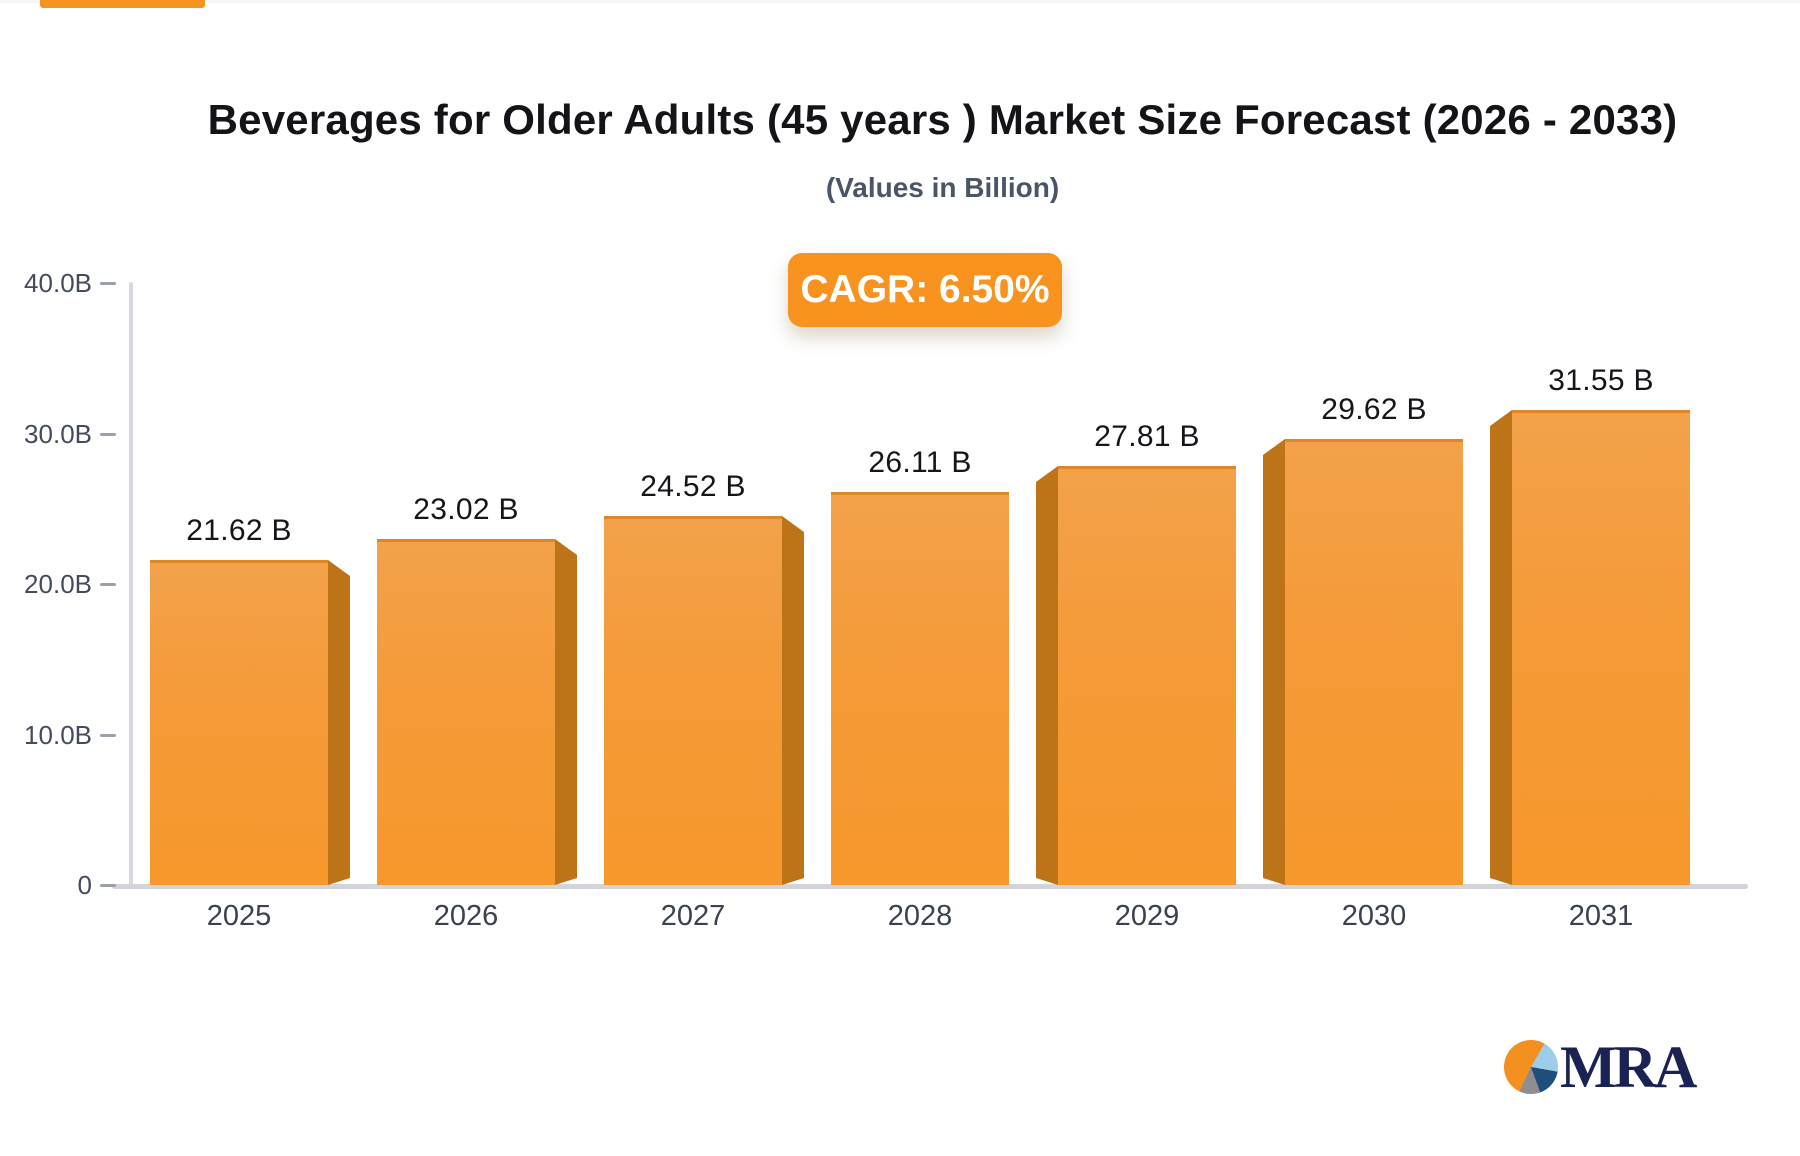 The width and height of the screenshot is (1800, 1156). What do you see at coordinates (1374, 662) in the screenshot?
I see `bar-2030` at bounding box center [1374, 662].